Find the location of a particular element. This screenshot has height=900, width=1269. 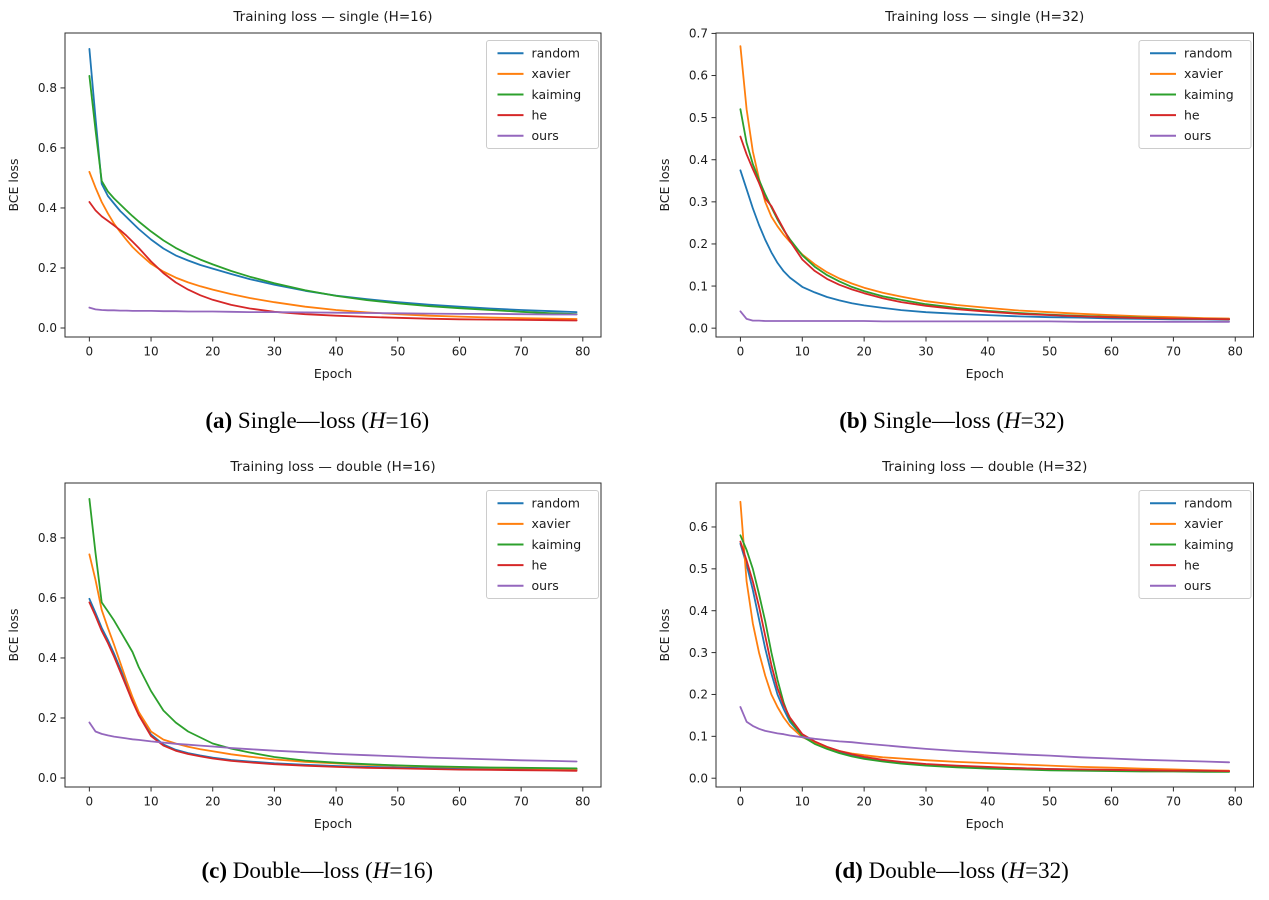

y-tick-label: 0.7 is located at coordinates (697, 34).